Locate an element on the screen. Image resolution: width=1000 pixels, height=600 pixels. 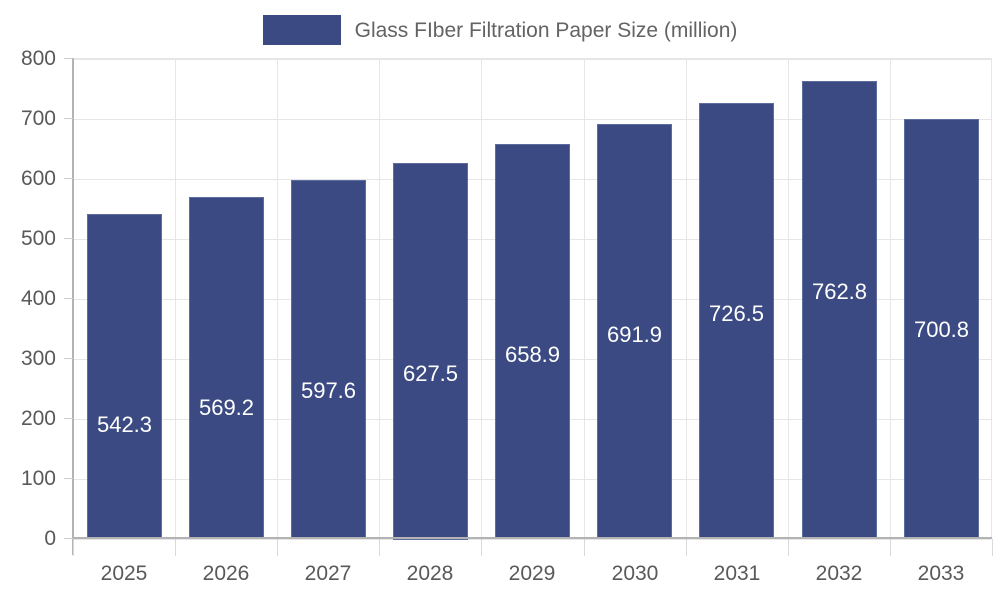
x-axis-tick-label: 2031 is located at coordinates (737, 573).